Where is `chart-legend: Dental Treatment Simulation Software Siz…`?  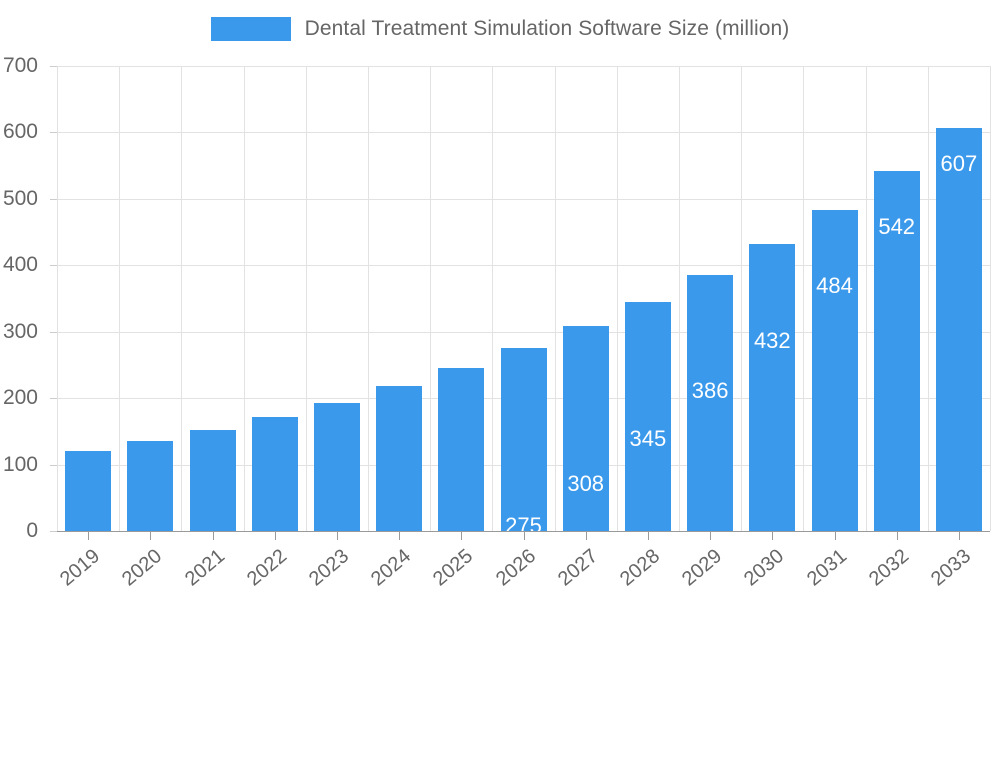 chart-legend: Dental Treatment Simulation Software Siz… is located at coordinates (500, 29).